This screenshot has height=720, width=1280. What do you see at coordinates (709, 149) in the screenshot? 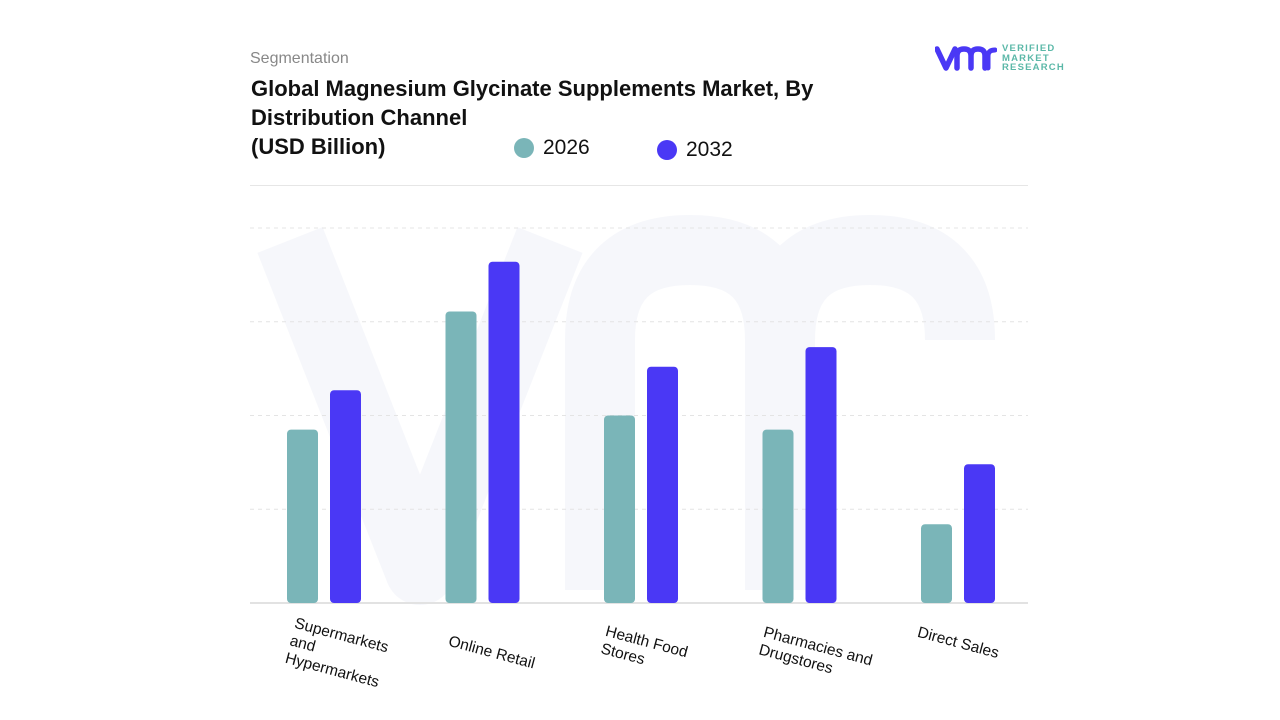
I see `legend-label-2032: 2032` at bounding box center [709, 149].